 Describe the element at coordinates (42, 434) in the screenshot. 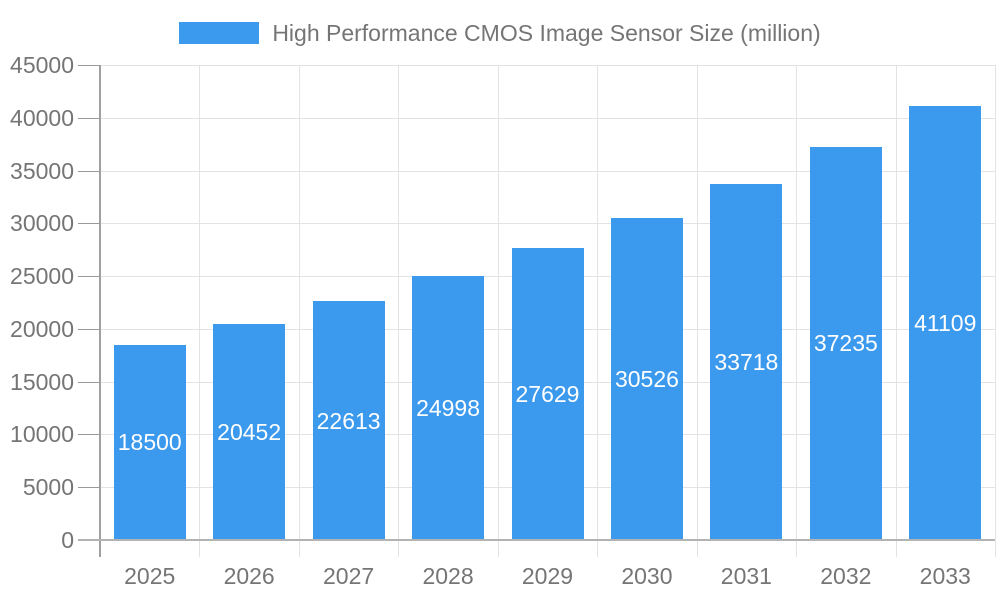

I see `y-axis-label: 10000` at that location.